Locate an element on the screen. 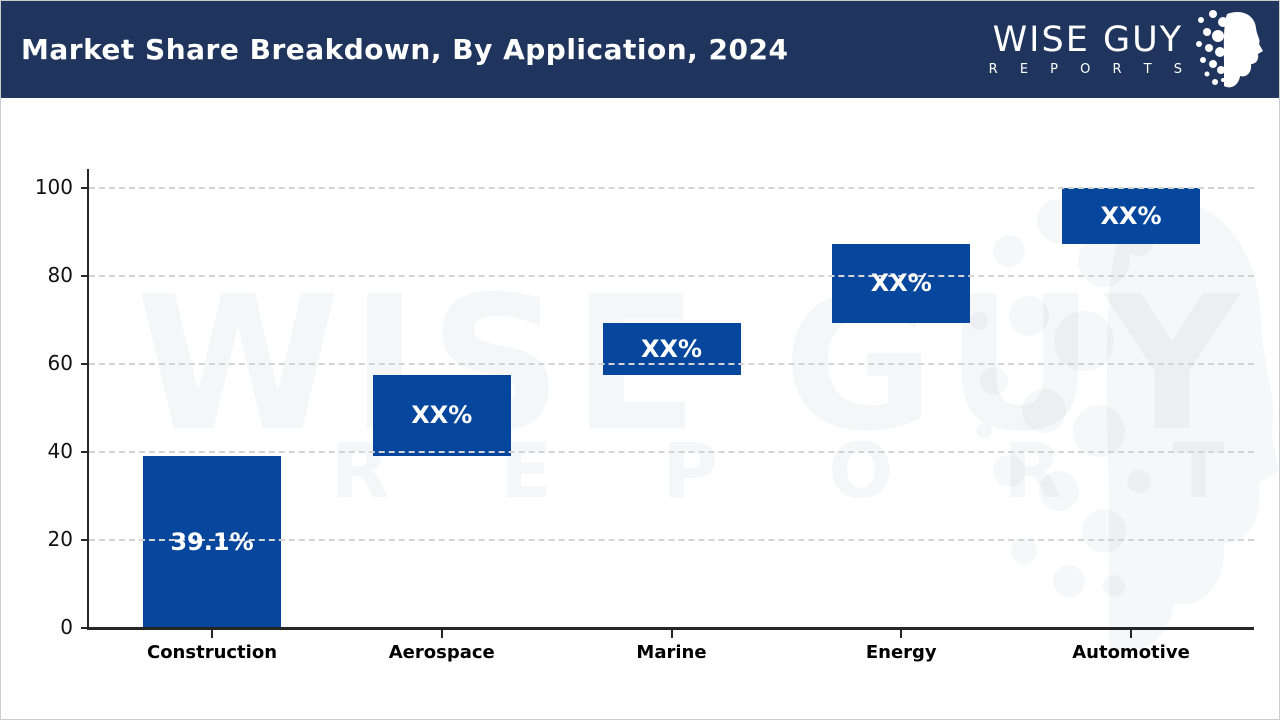 This screenshot has height=720, width=1280. y-tick-label: 40 is located at coordinates (60, 451).